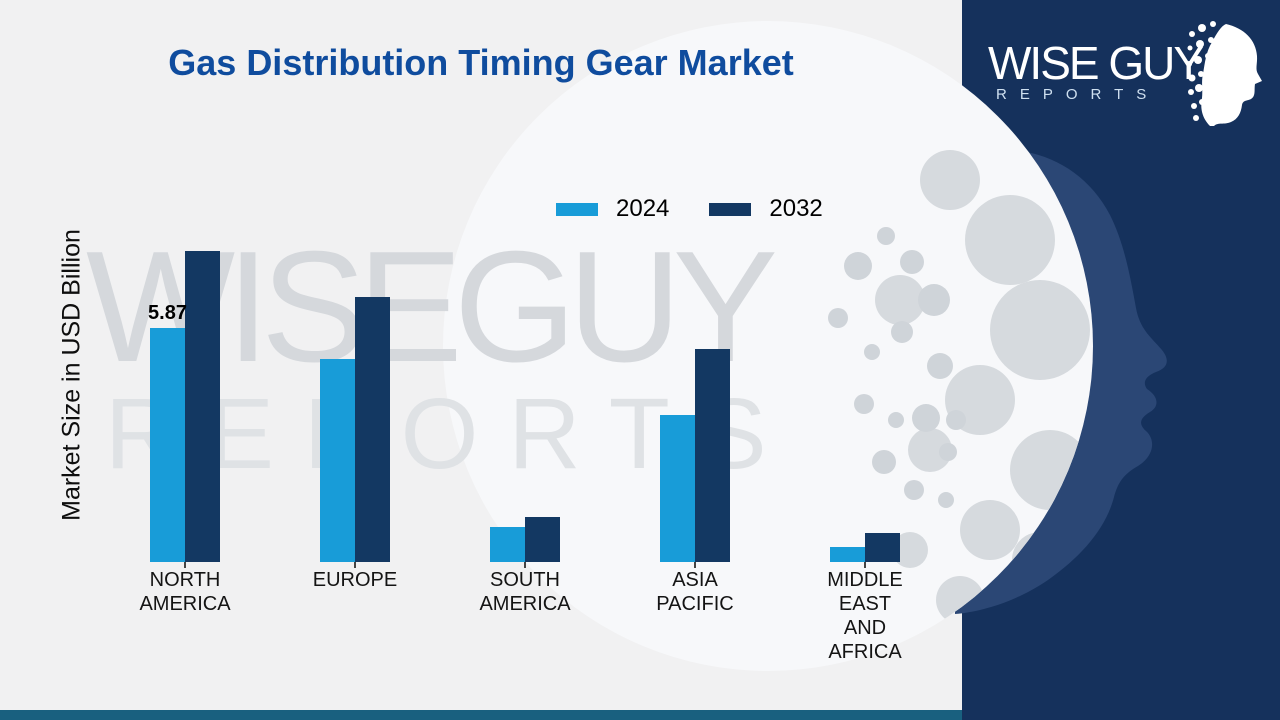 The height and width of the screenshot is (720, 1280). I want to click on legend-item-2032: 2032, so click(766, 209).